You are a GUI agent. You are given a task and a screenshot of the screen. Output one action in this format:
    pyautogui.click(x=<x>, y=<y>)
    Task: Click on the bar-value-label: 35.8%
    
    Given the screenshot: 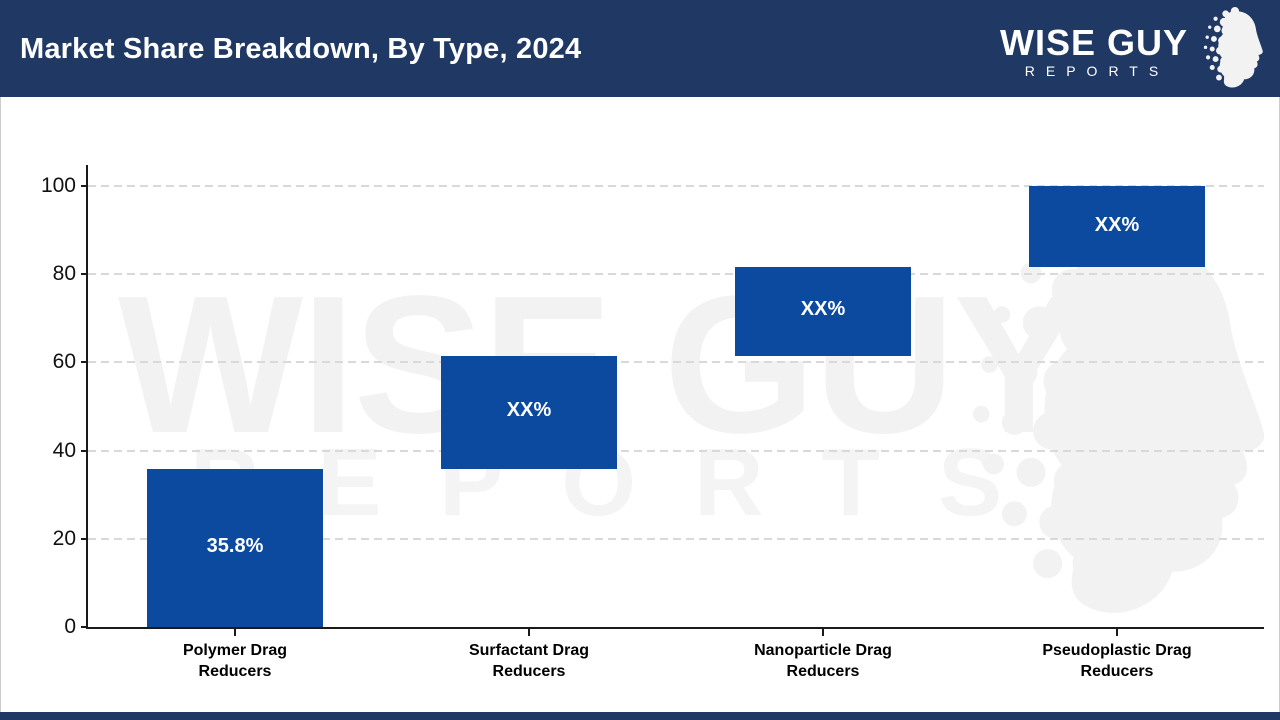 What is the action you would take?
    pyautogui.click(x=235, y=546)
    